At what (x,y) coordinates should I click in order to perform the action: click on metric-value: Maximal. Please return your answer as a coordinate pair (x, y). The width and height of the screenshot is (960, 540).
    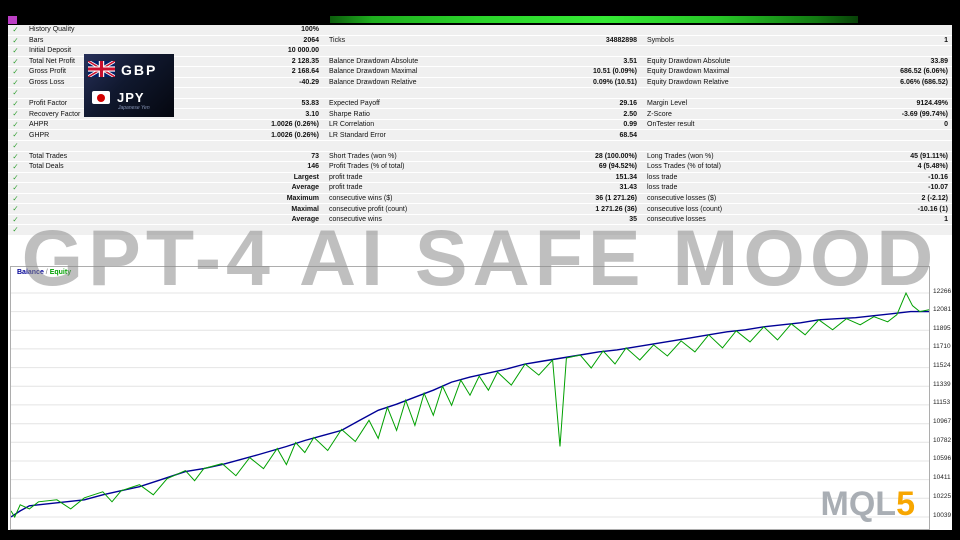
    Looking at the image, I should click on (305, 209).